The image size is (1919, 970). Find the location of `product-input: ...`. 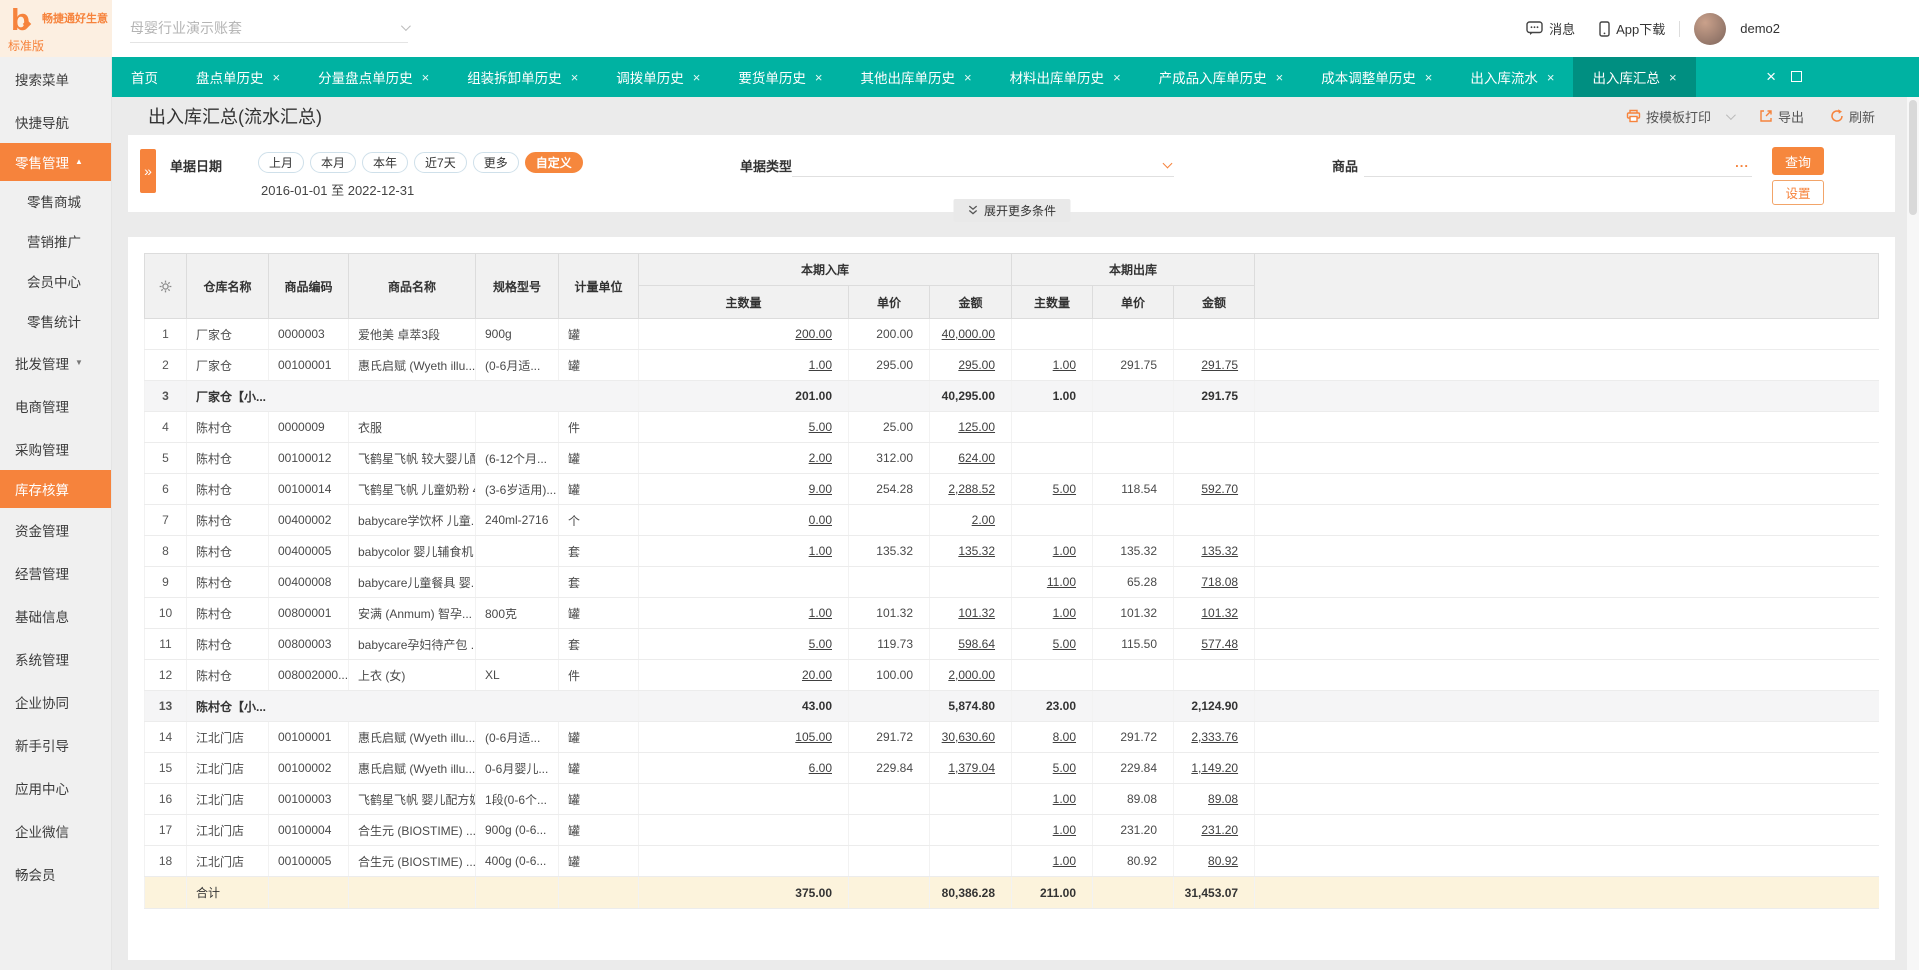

product-input: ... is located at coordinates (1558, 162).